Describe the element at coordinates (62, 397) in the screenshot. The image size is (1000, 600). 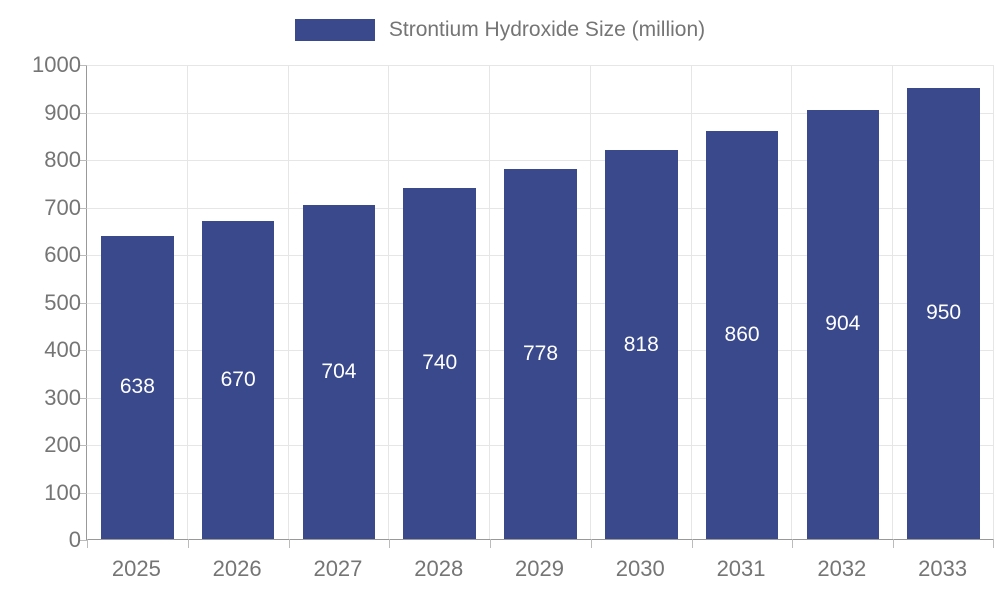
I see `y-axis-tick-label: 300` at that location.